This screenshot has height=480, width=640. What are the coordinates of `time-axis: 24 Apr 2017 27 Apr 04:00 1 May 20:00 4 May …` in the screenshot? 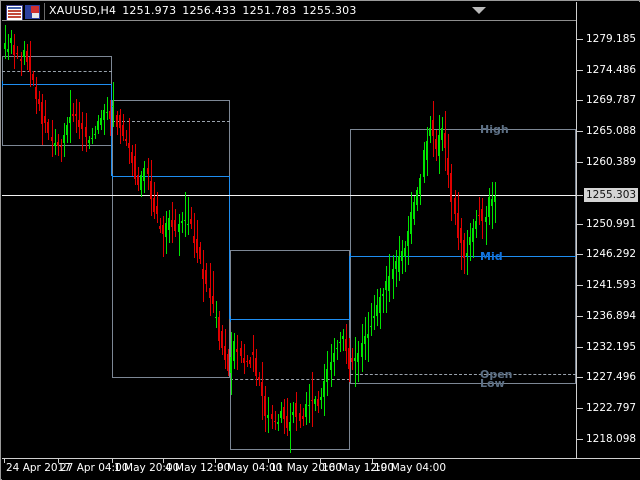 It's located at (321, 469).